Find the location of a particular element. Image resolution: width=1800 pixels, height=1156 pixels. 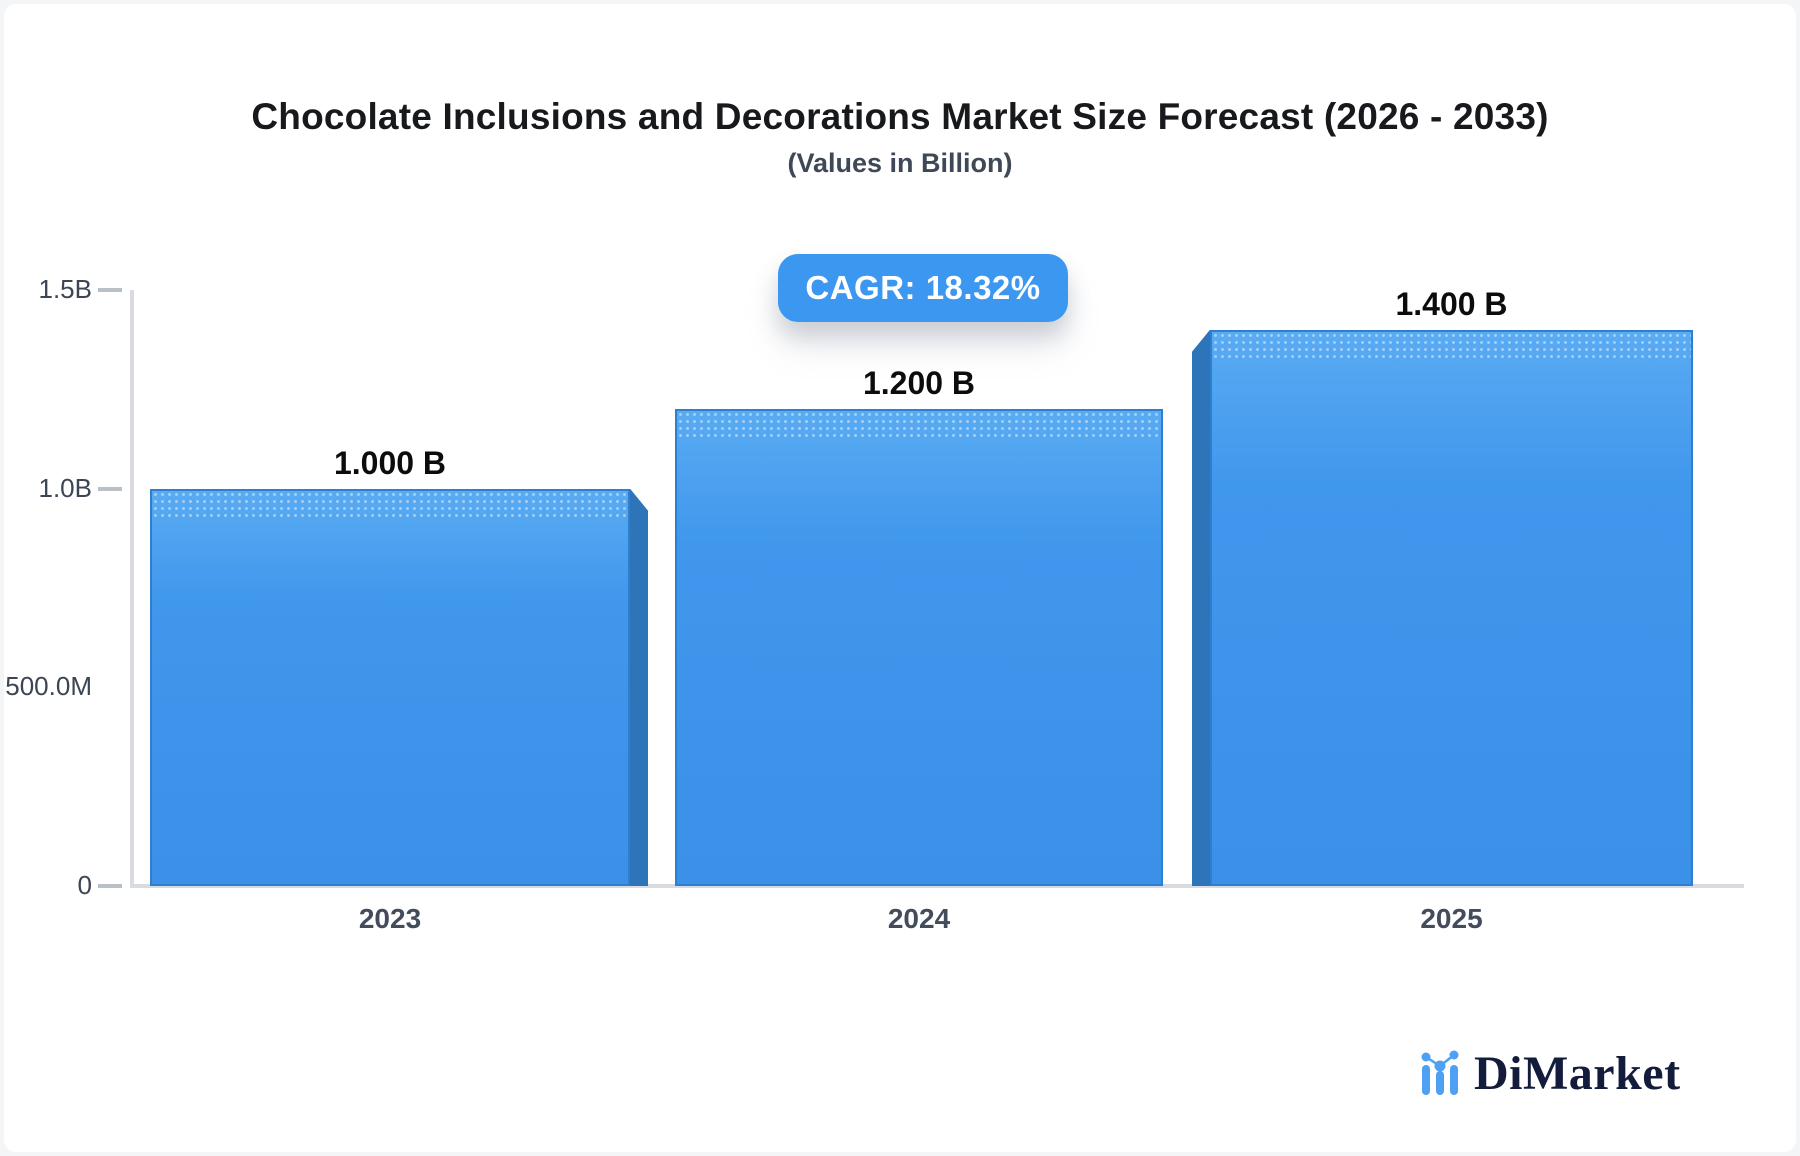

bar-value-label: 1.200 B is located at coordinates (919, 383).